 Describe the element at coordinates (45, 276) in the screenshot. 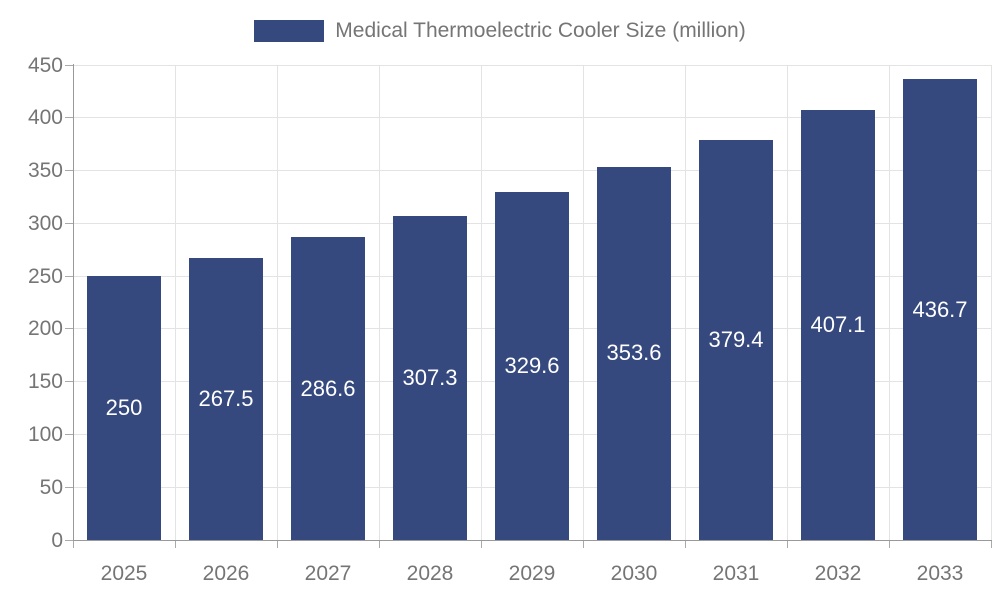

I see `y-tick-label: 250` at that location.